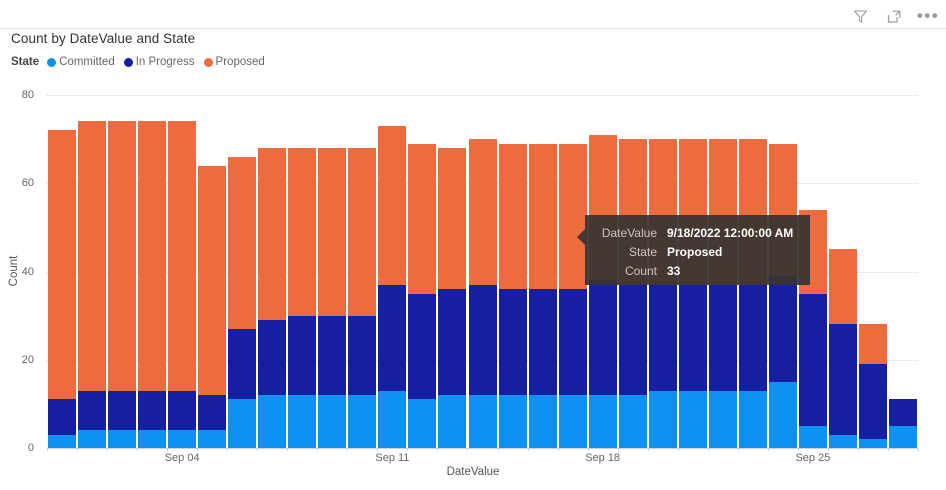 The width and height of the screenshot is (946, 490). I want to click on more-options-icon: •••, so click(927, 16).